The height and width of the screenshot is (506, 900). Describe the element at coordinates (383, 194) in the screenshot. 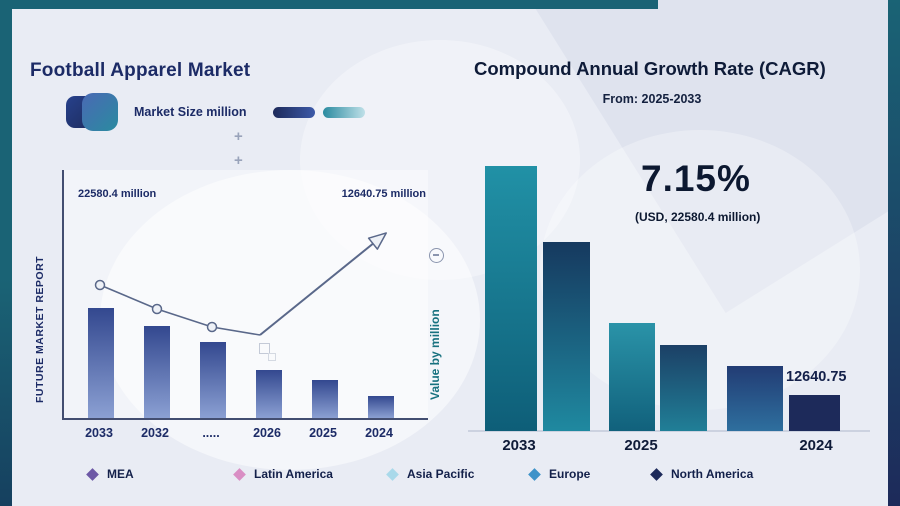

I see `annotation-2024-value: 12640.75 million` at that location.